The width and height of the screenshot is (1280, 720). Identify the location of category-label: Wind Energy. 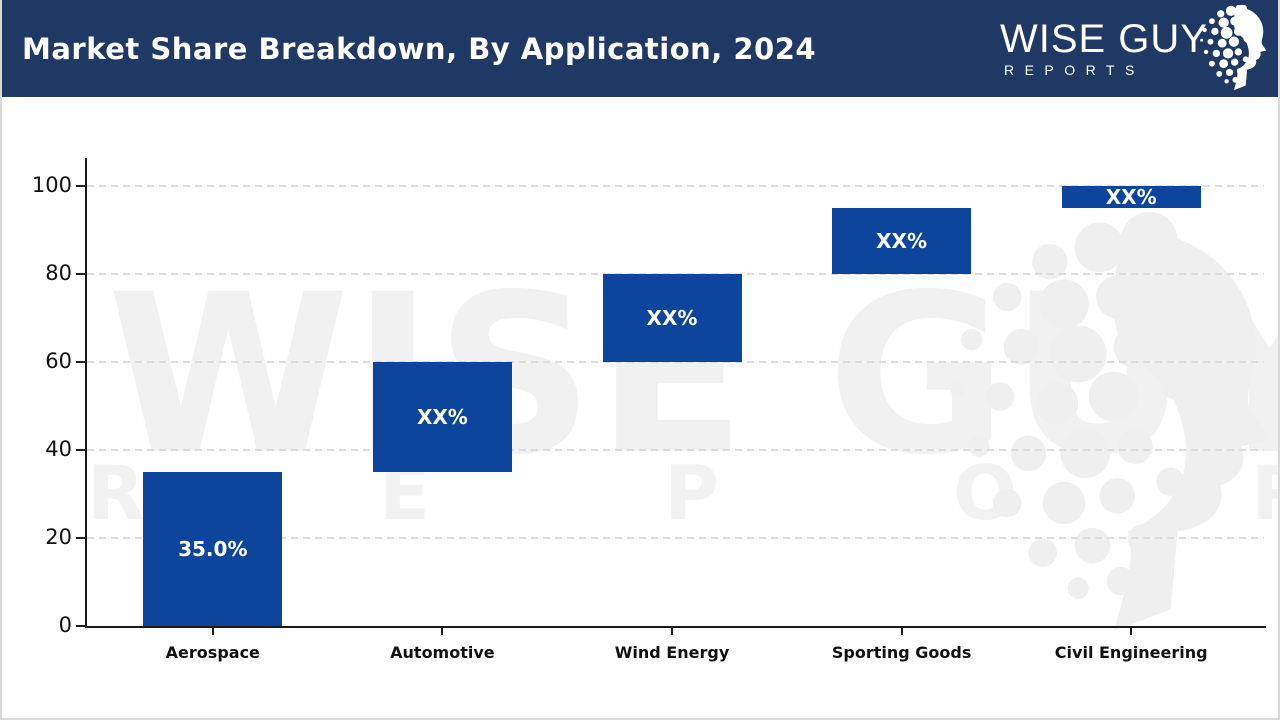
(672, 652).